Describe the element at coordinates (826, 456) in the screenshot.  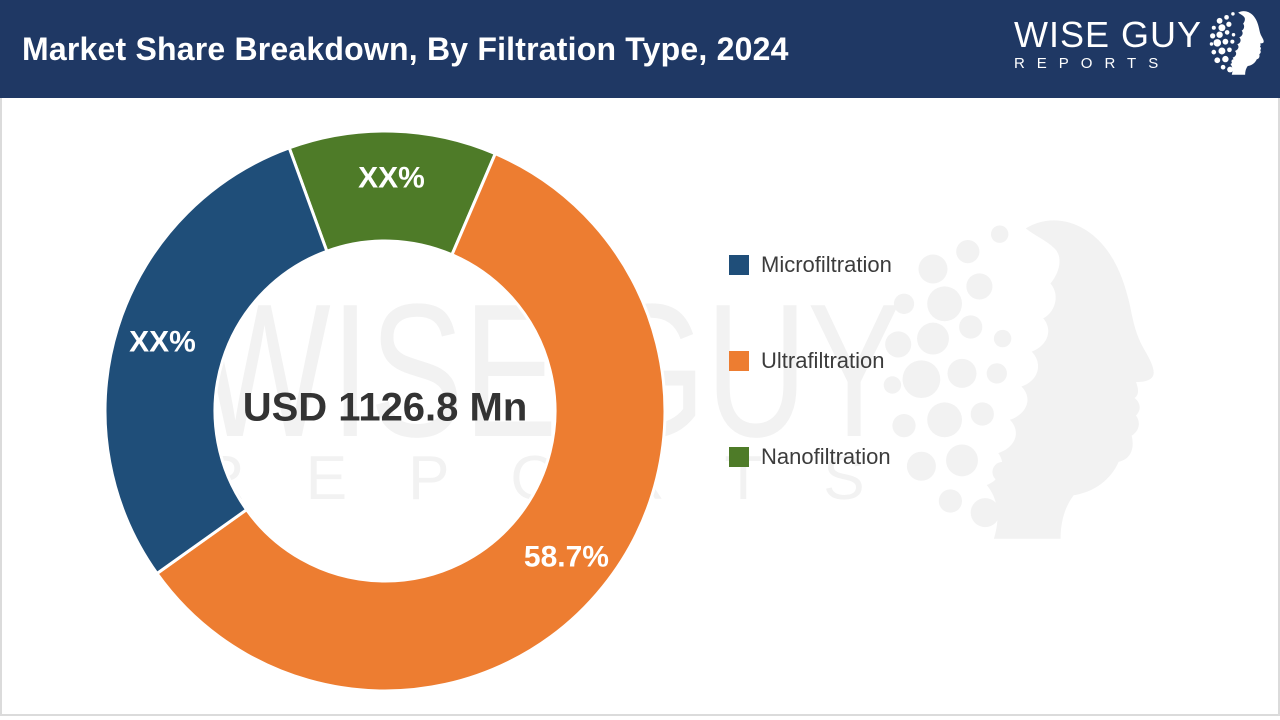
I see `legend-label-nanofiltration: Nanofiltration` at that location.